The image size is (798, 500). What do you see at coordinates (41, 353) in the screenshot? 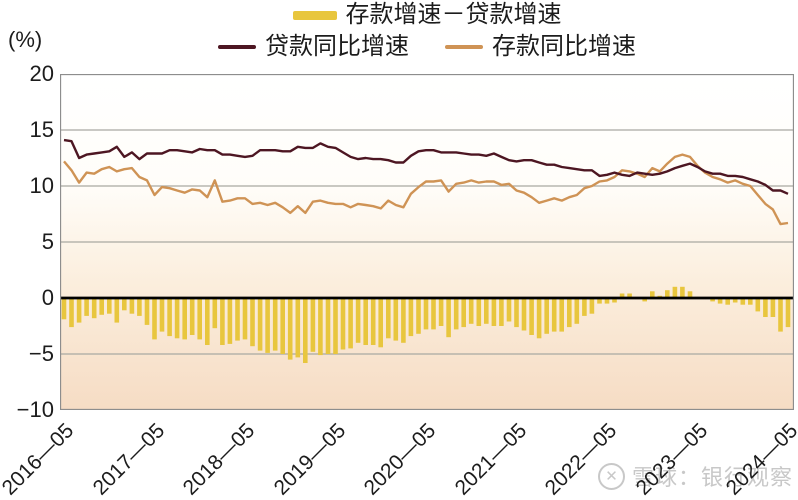
I see `y-tick-label: −5` at bounding box center [41, 353].